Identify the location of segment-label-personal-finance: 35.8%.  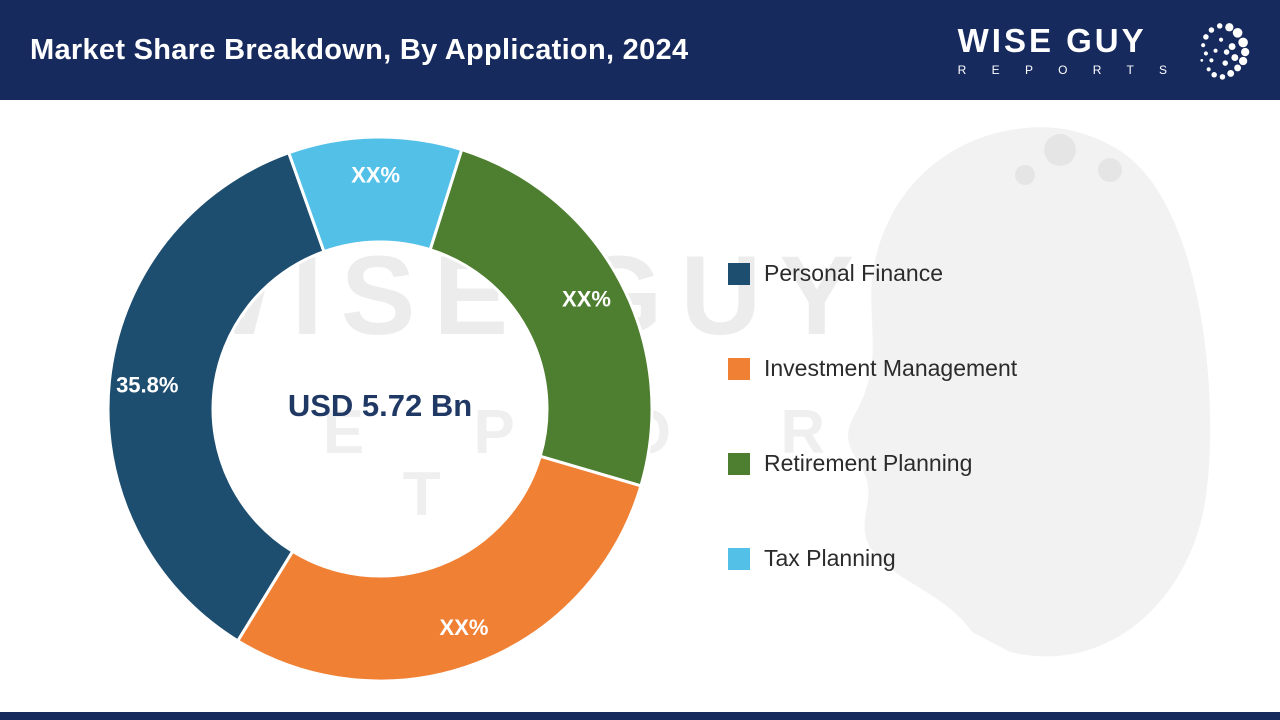
(147, 384).